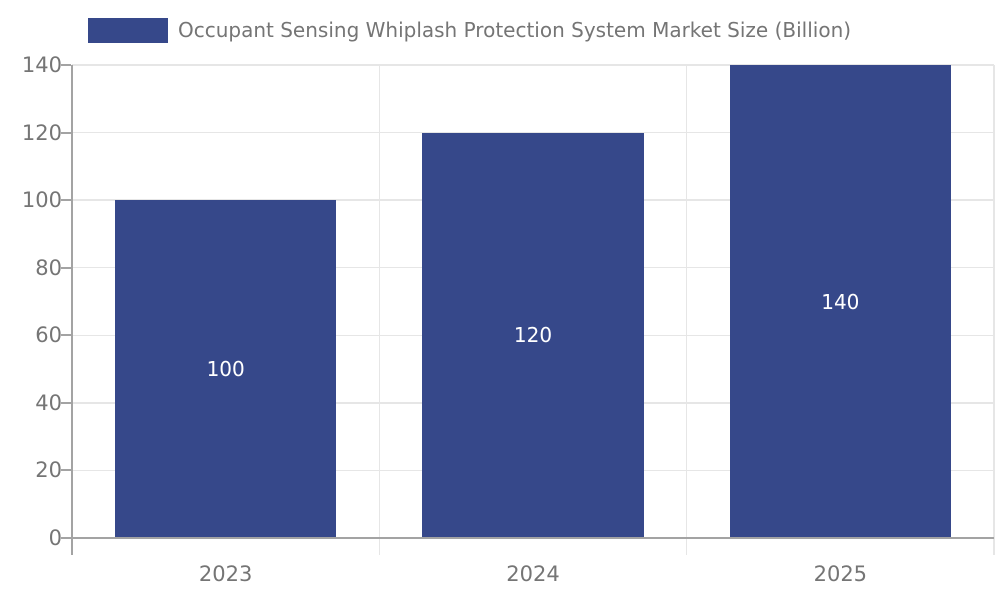  What do you see at coordinates (533, 574) in the screenshot?
I see `x-tick-label-2024: 2024` at bounding box center [533, 574].